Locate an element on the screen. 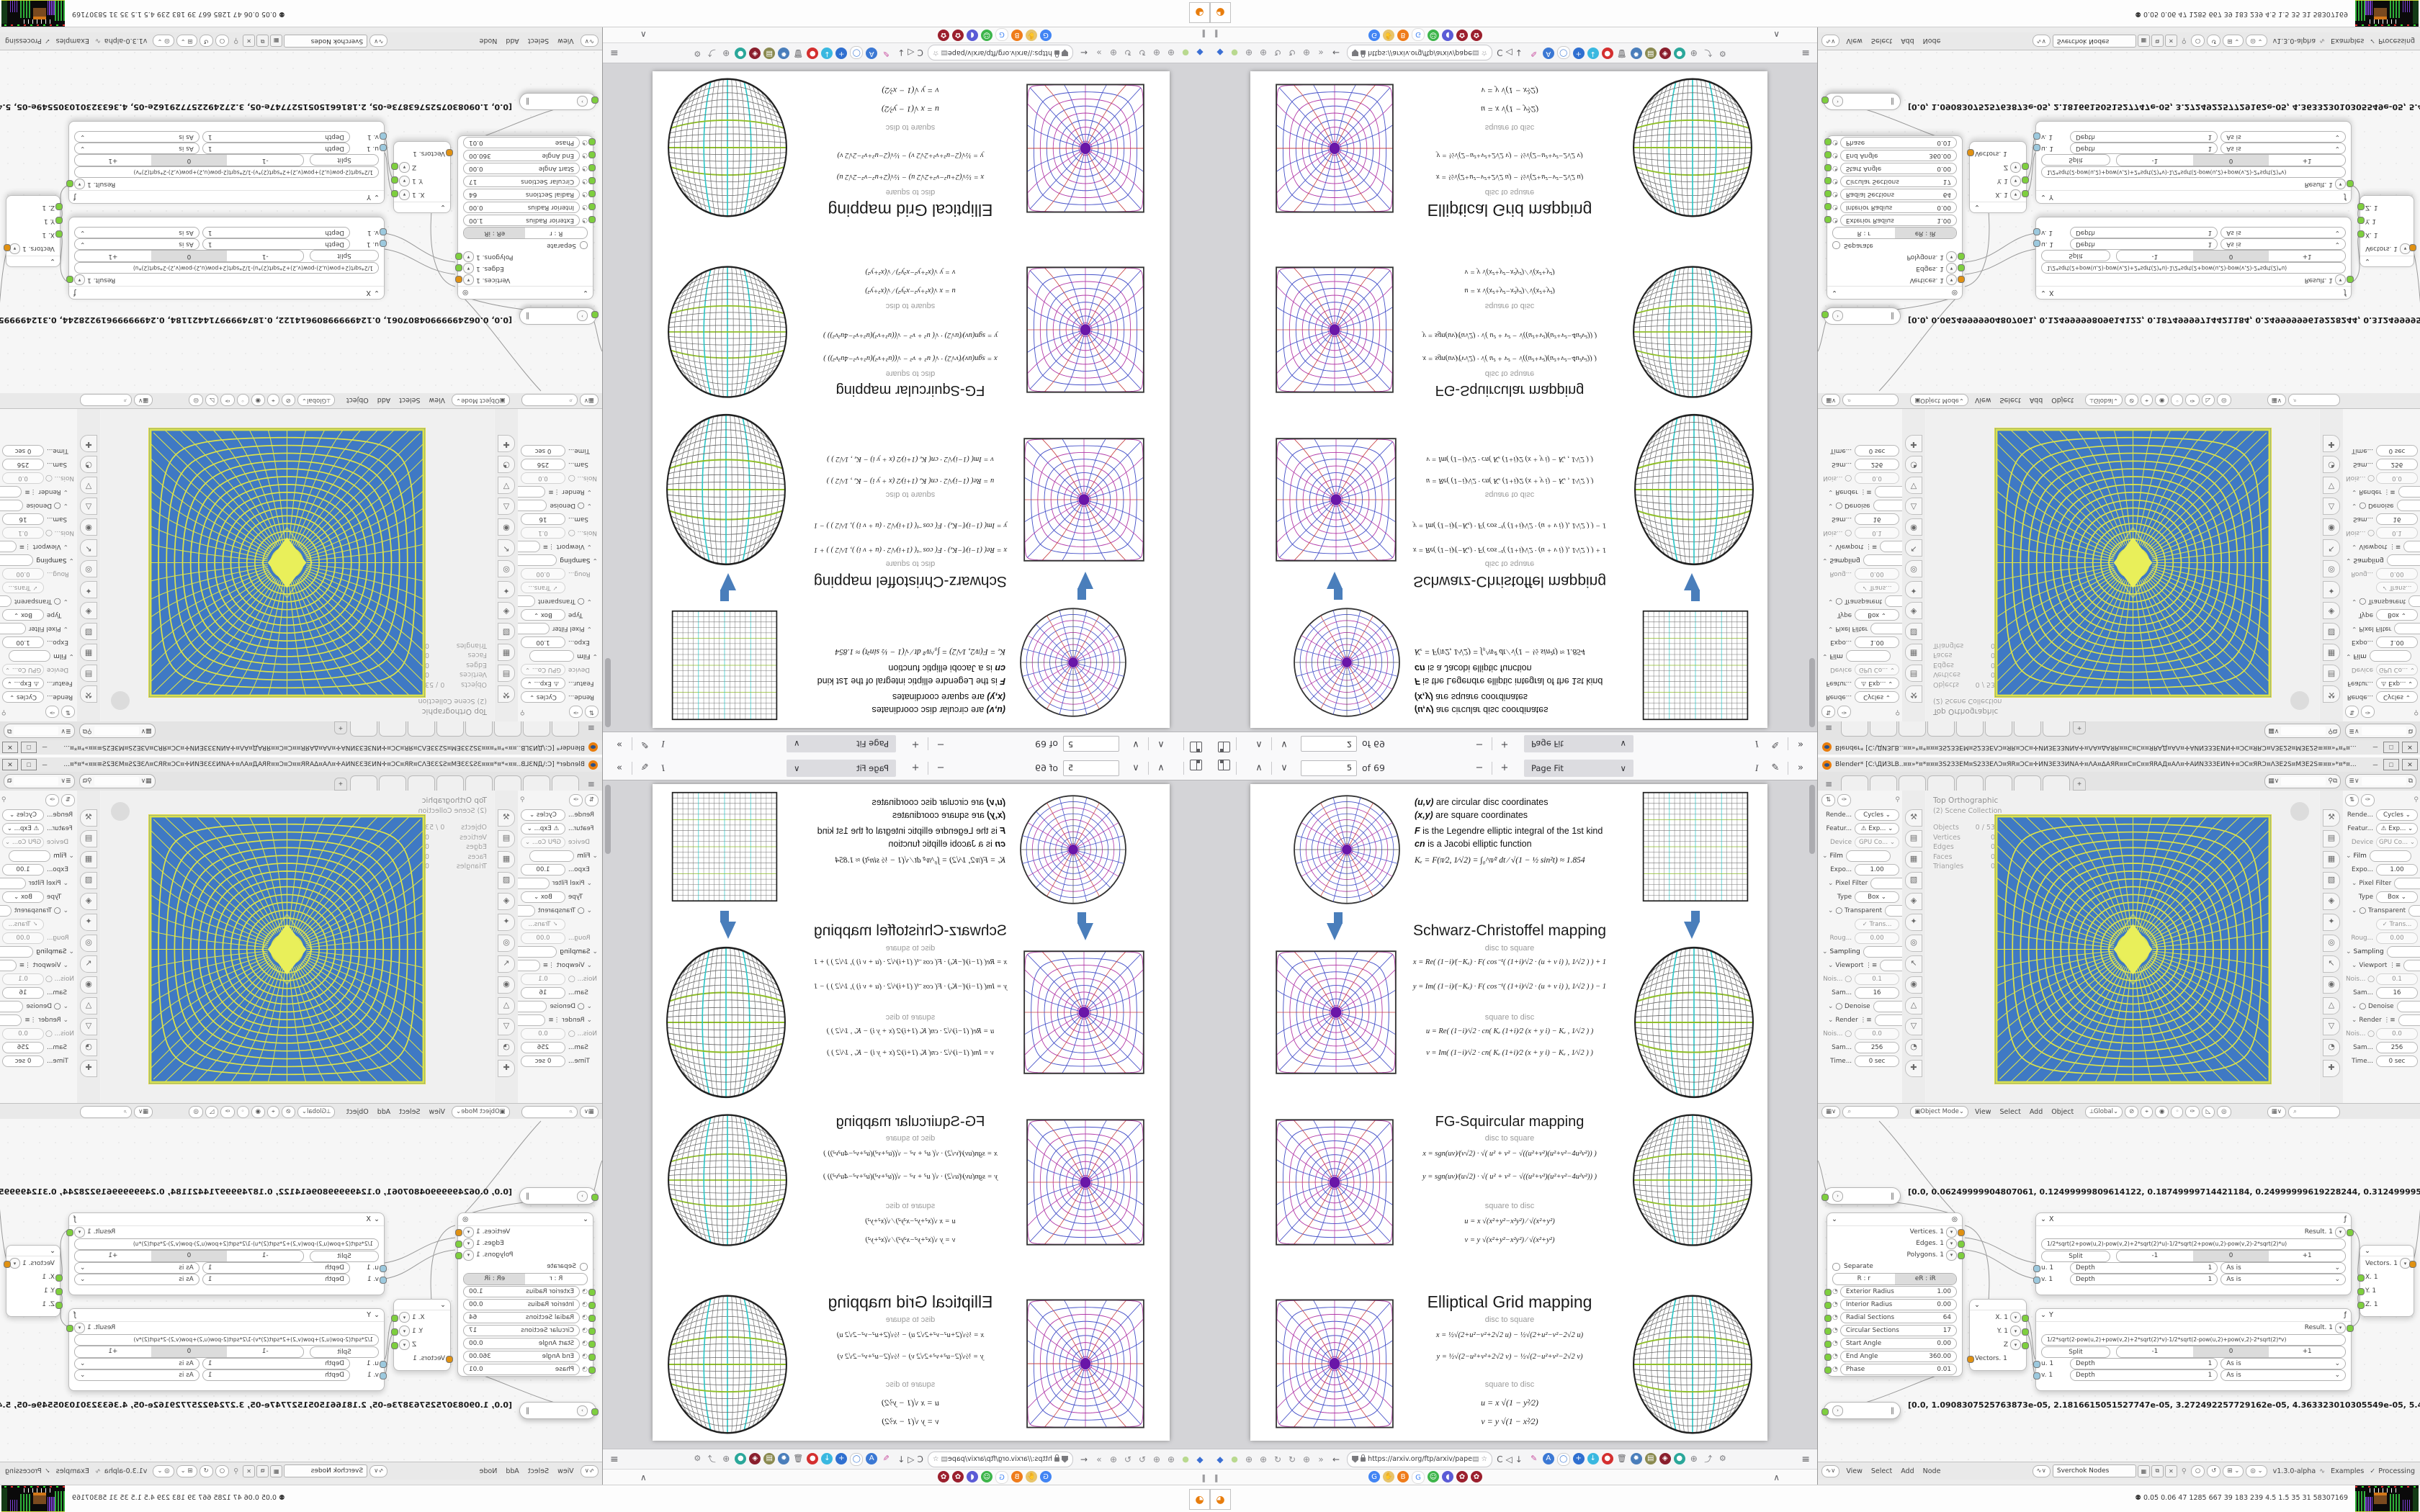 The height and width of the screenshot is (1512, 2420). properties-row: Nois... ◯ 0.1 is located at coordinates (2381, 979).